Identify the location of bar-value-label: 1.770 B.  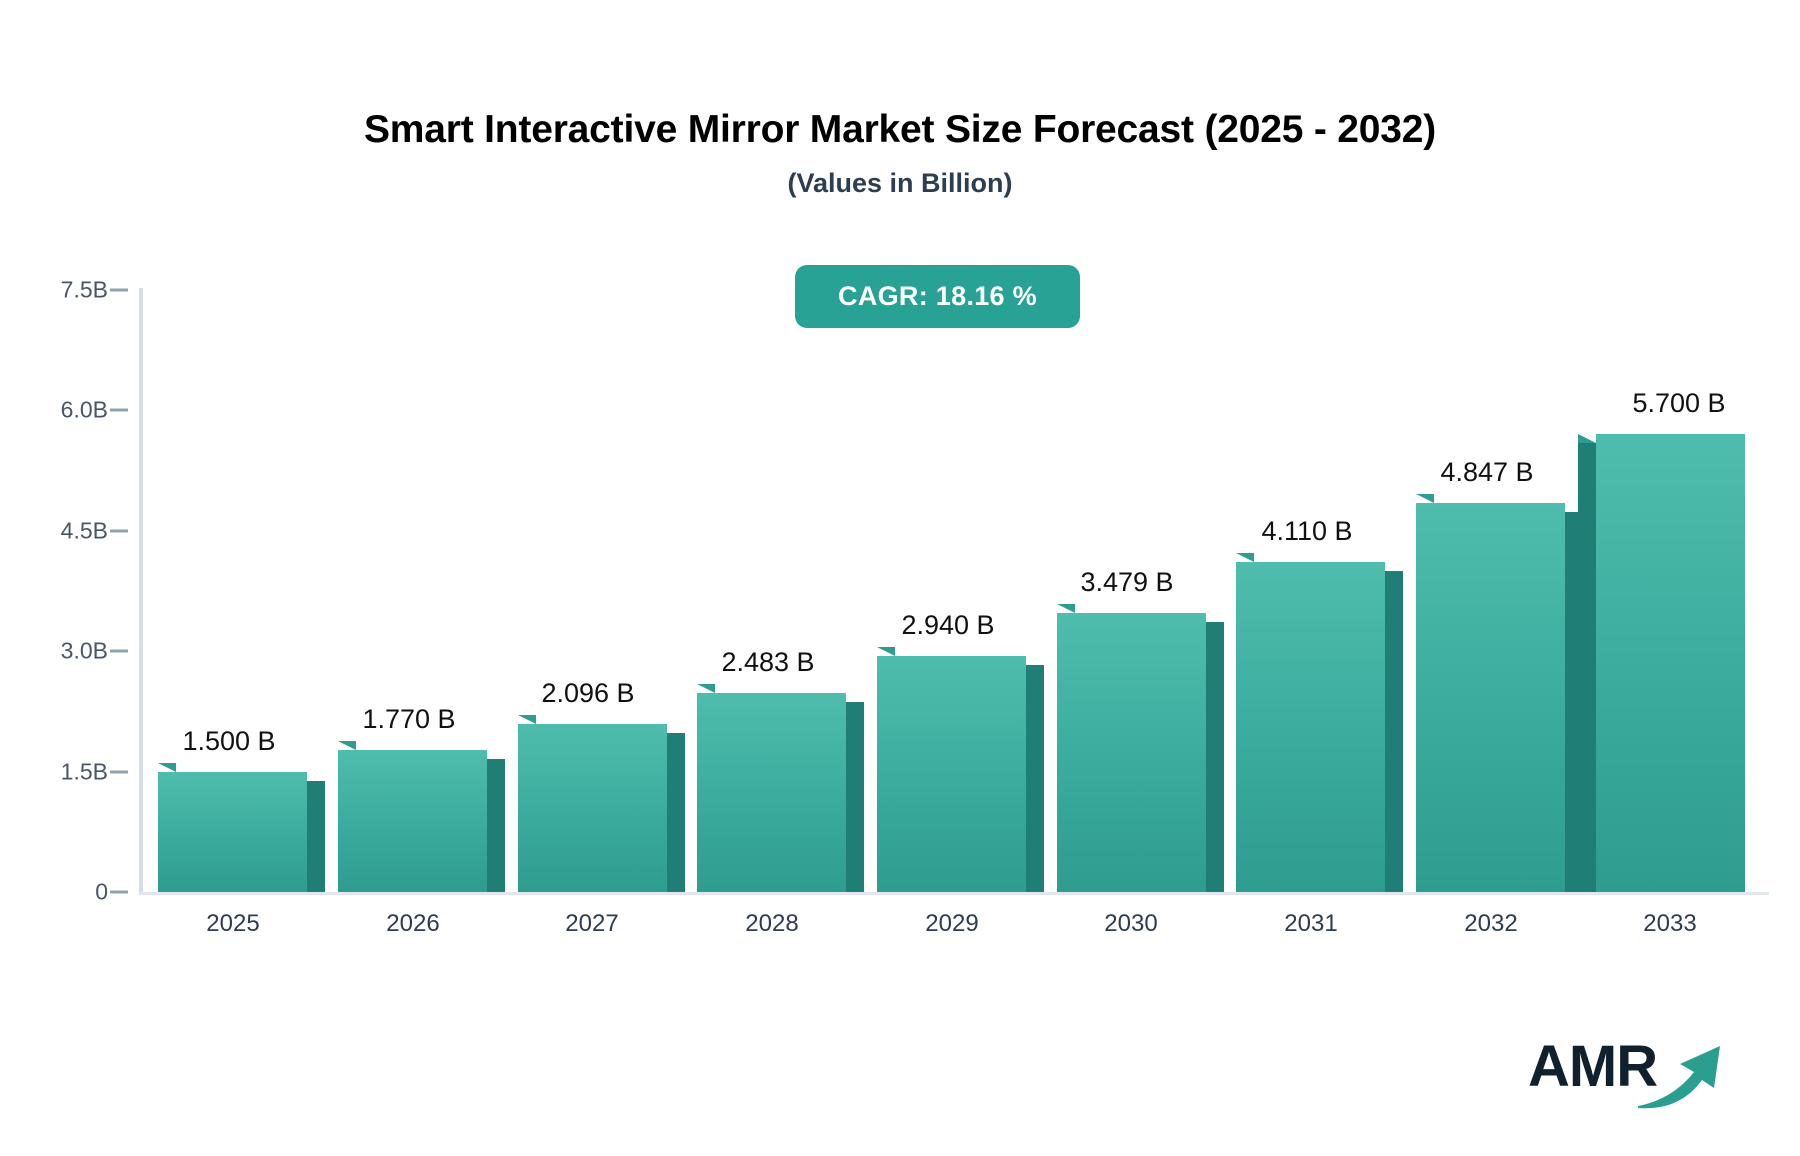
(409, 719).